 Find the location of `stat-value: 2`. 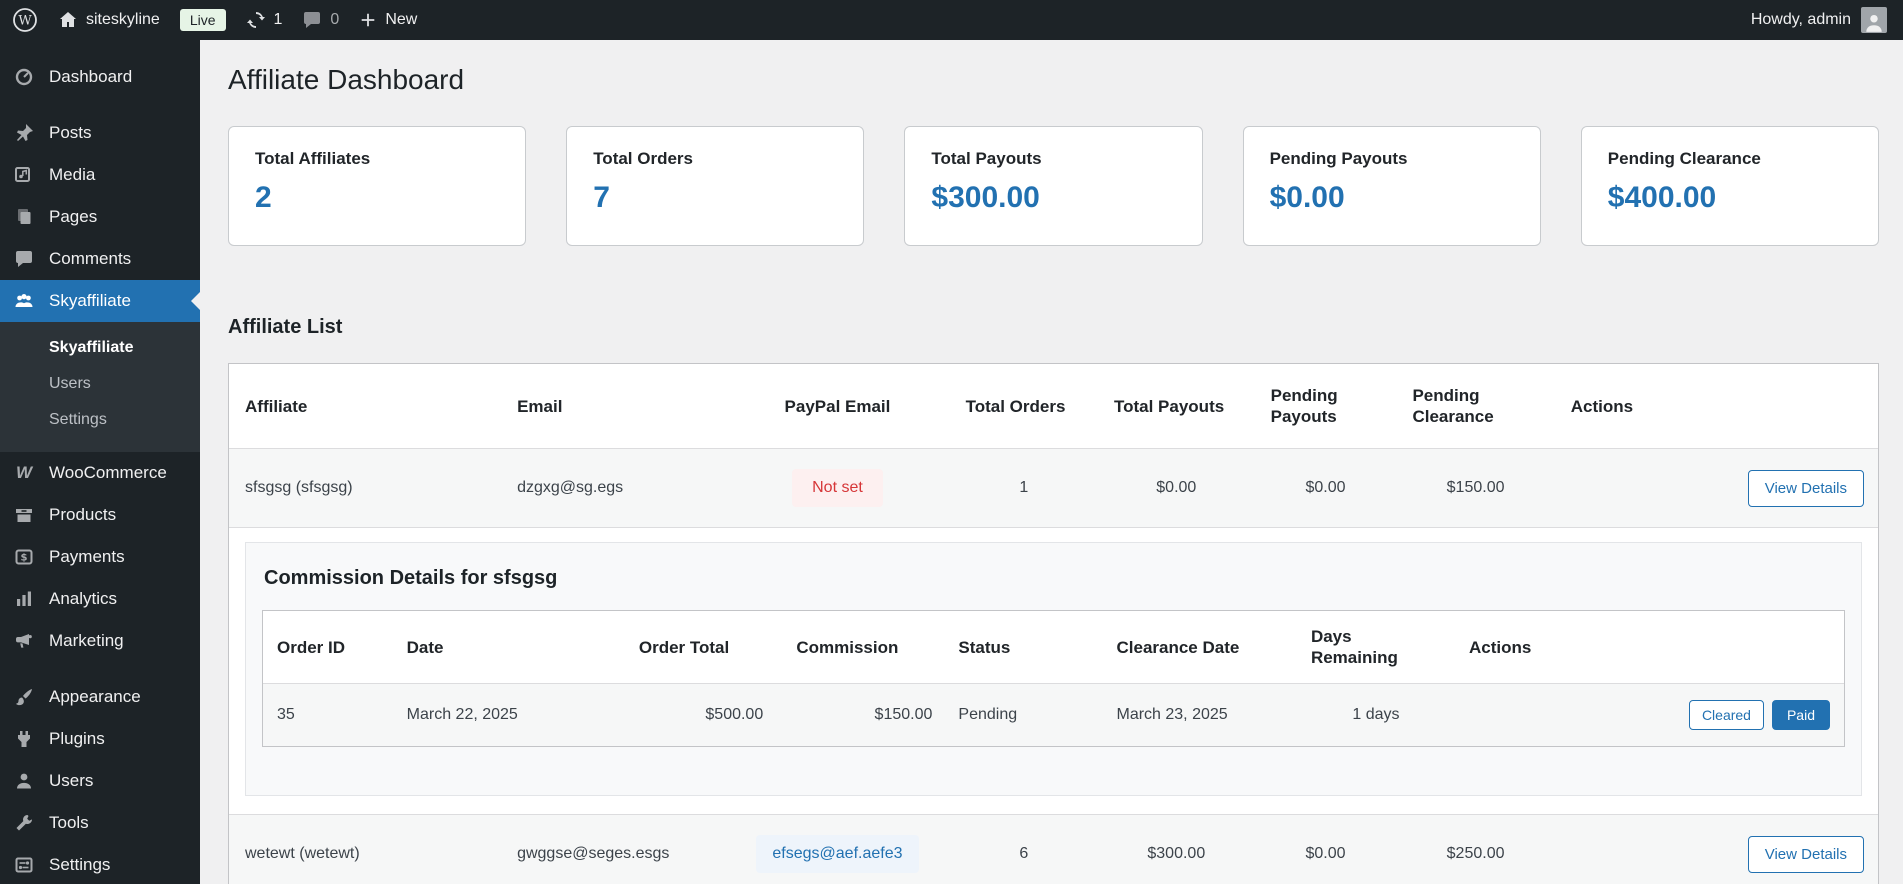

stat-value: 2 is located at coordinates (263, 197).